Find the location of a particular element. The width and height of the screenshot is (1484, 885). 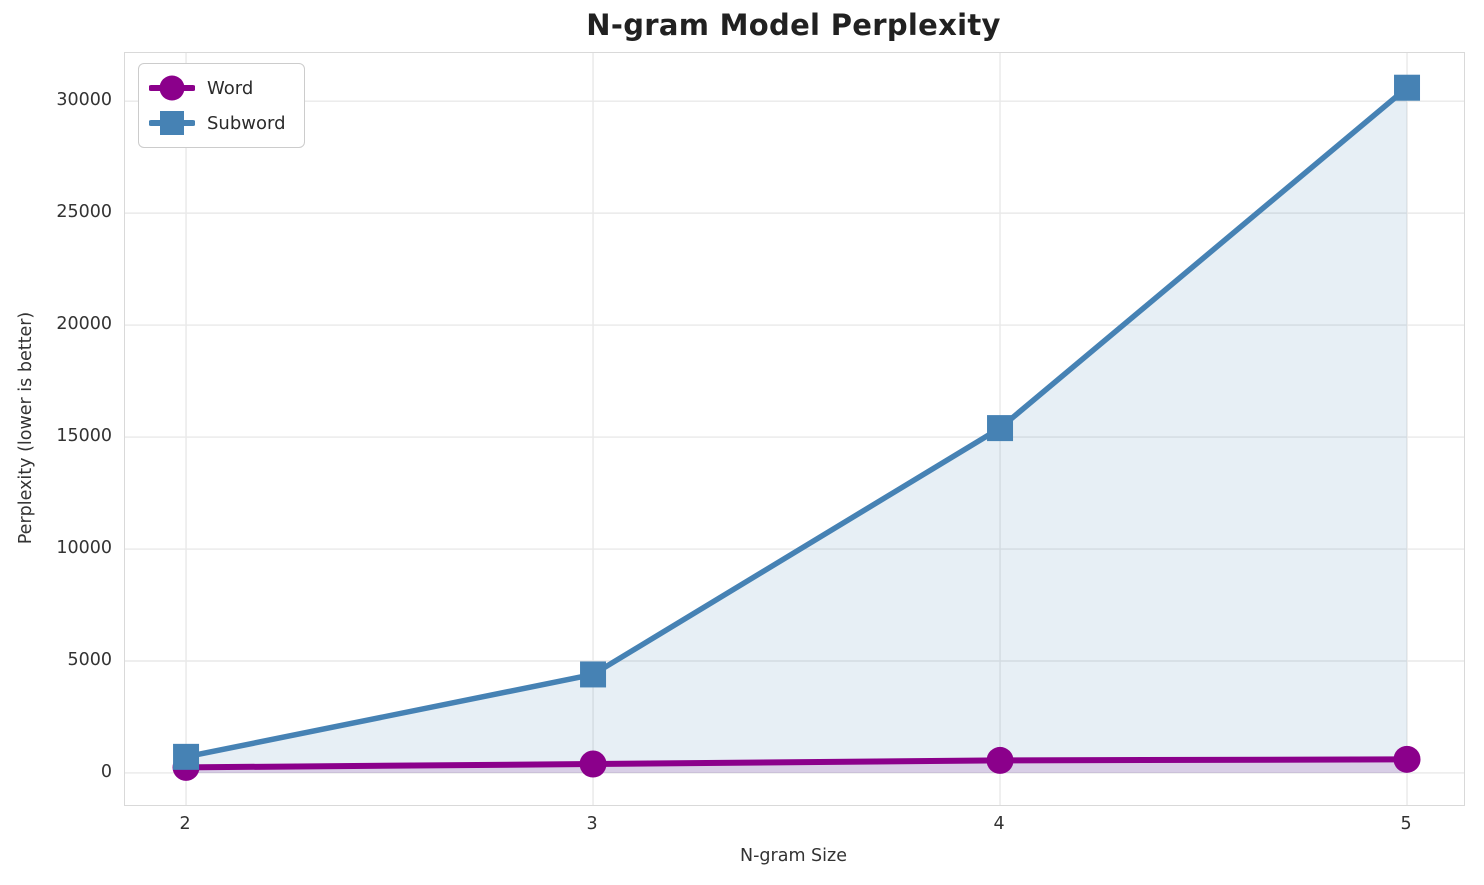

x-axis-label: N-gram Size is located at coordinates (793, 856).